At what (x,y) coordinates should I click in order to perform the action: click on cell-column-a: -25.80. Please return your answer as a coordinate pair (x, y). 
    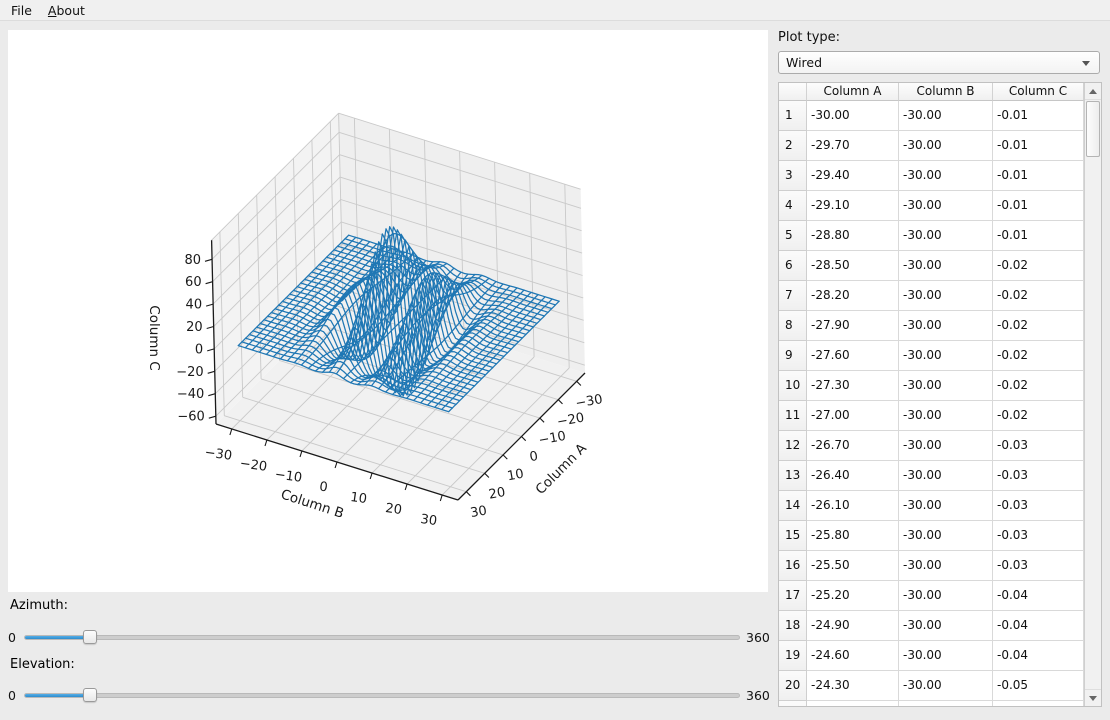
    Looking at the image, I should click on (853, 536).